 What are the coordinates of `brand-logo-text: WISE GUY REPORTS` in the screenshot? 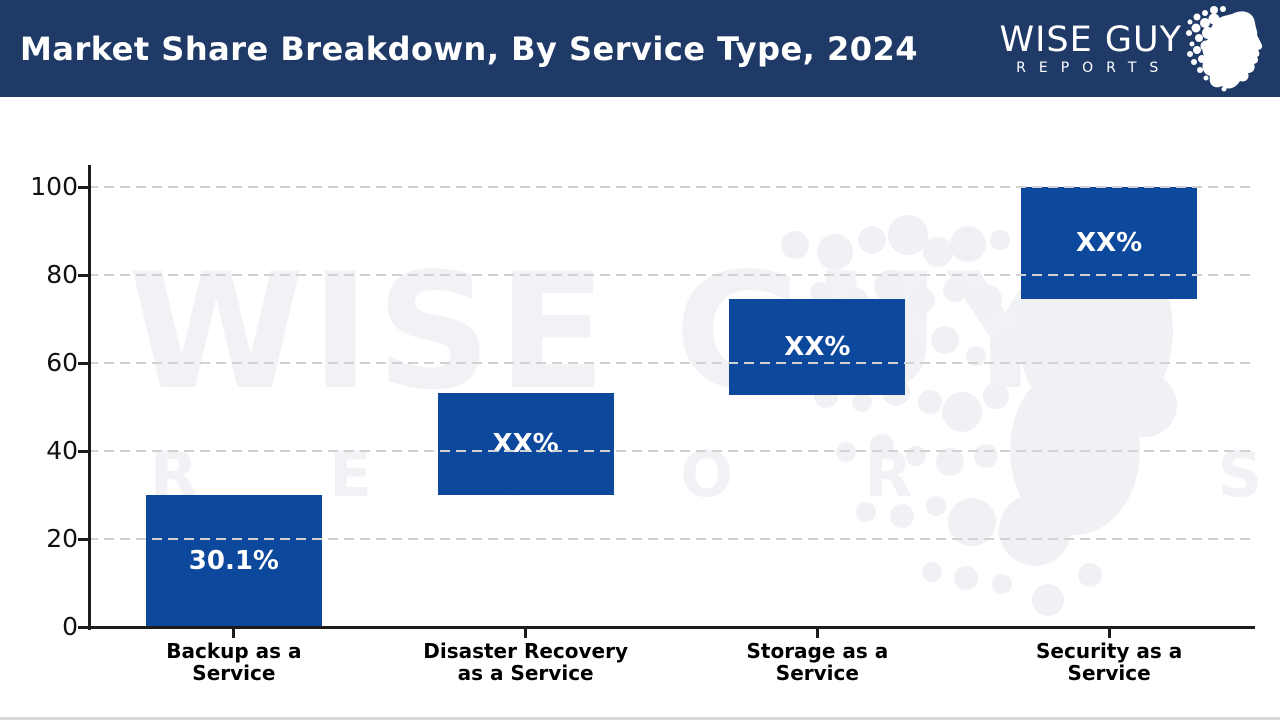 It's located at (1090, 49).